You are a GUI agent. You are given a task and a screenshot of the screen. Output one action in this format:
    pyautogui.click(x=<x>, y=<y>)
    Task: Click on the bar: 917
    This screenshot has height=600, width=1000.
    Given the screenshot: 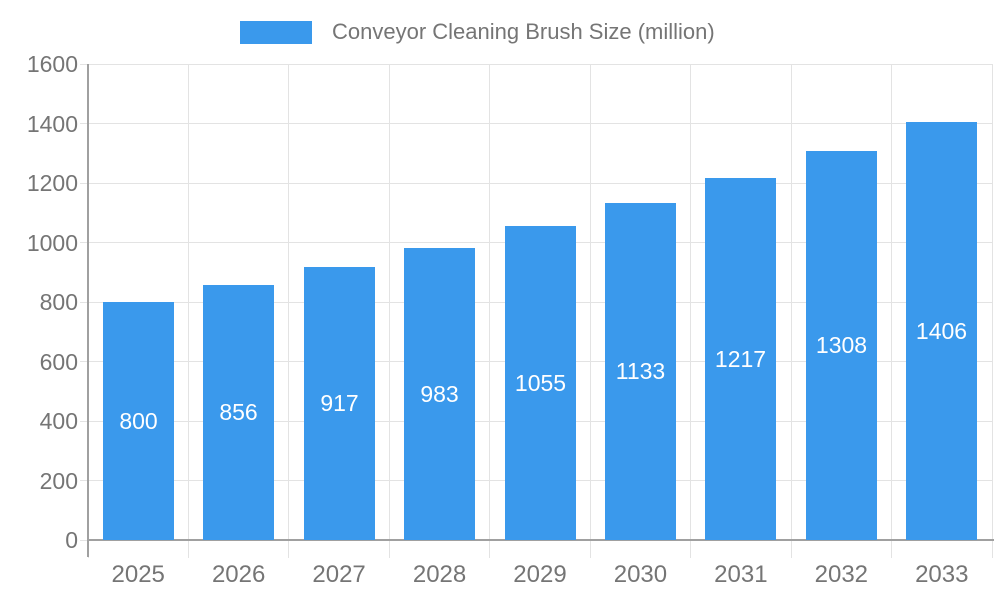 What is the action you would take?
    pyautogui.click(x=339, y=403)
    